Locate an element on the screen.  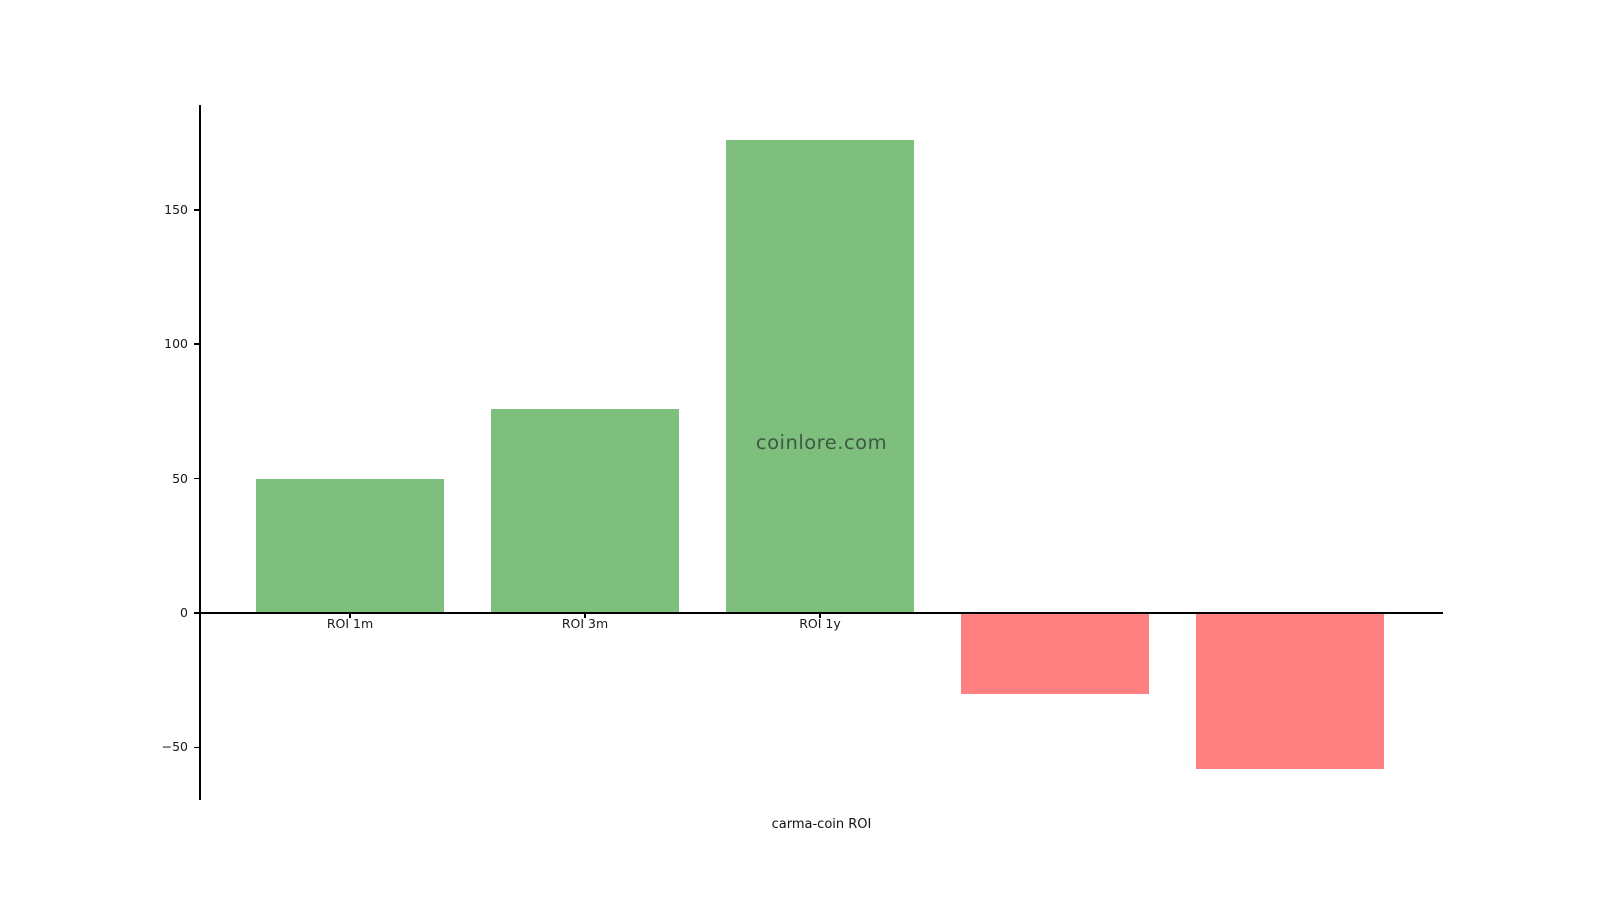
watermark-text: coinlore.com is located at coordinates (821, 442).